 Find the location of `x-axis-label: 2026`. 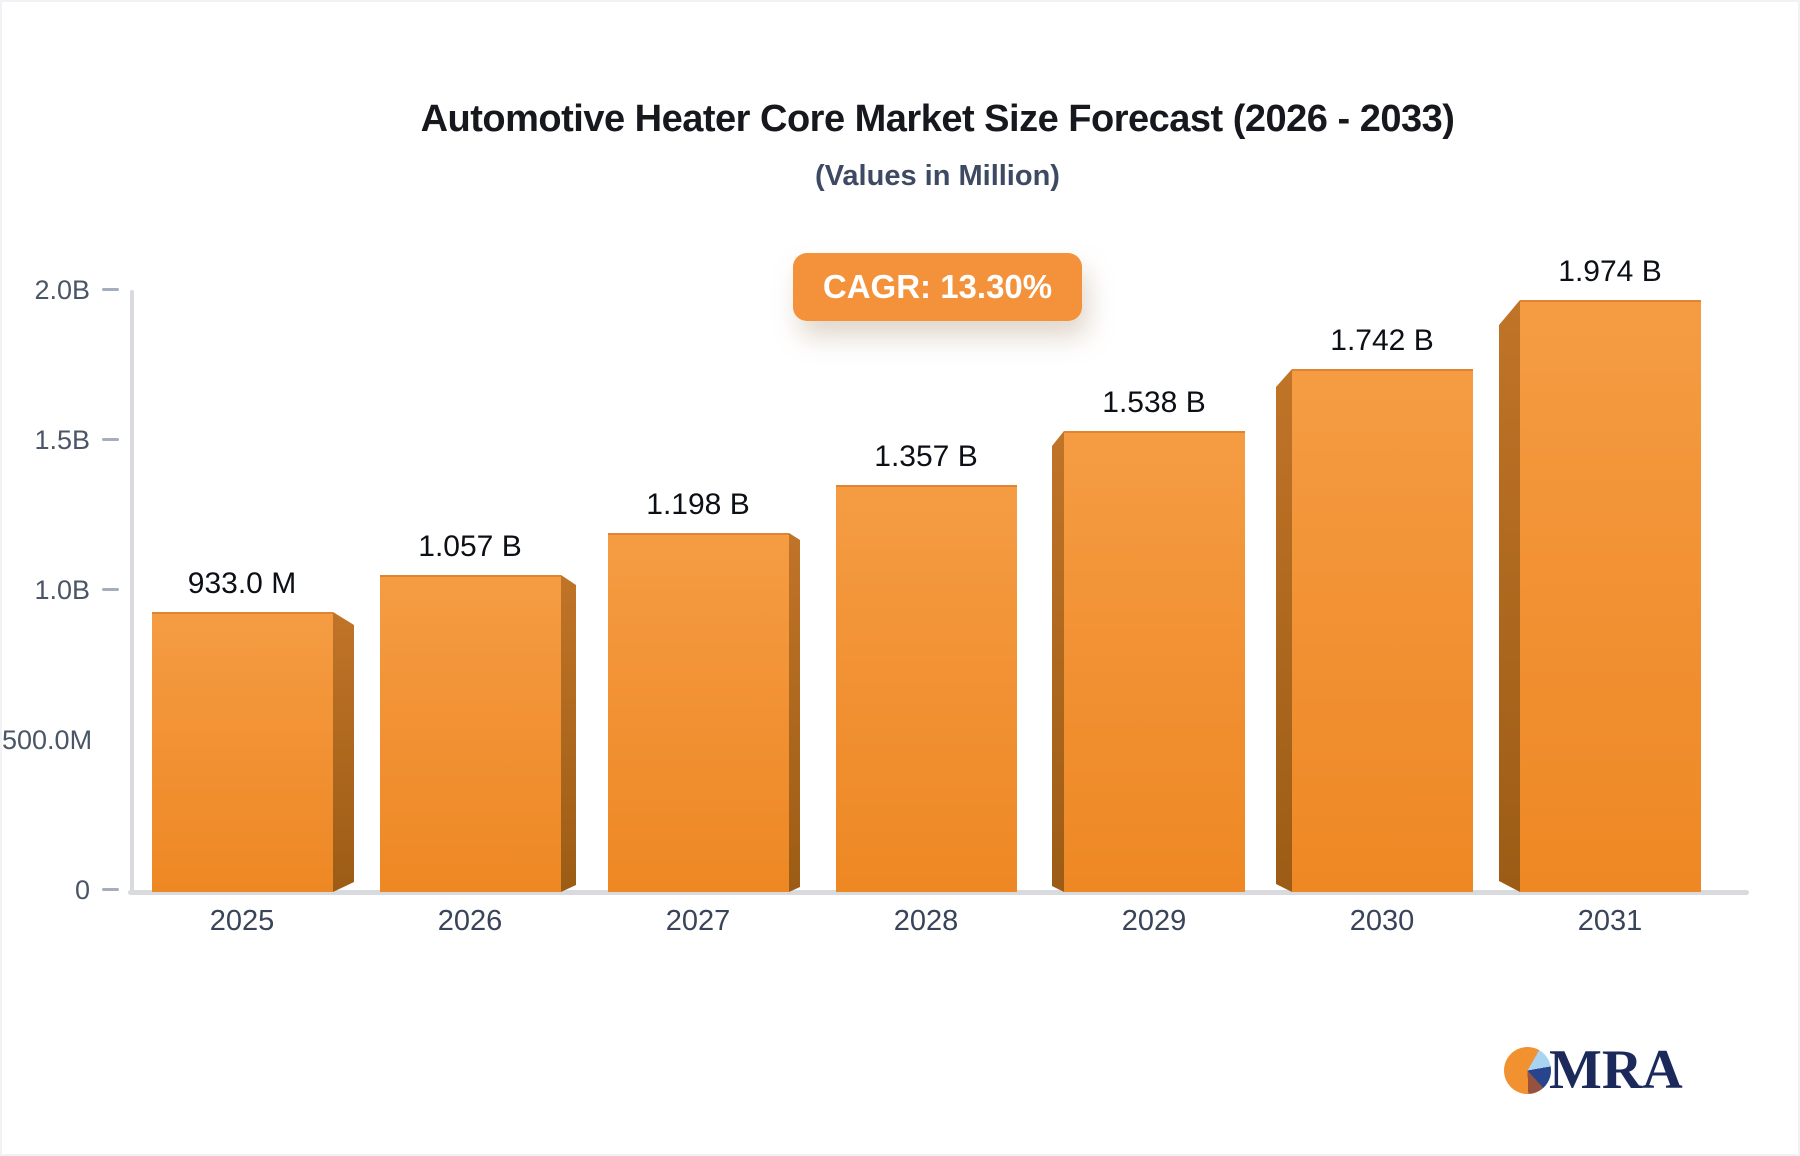

x-axis-label: 2026 is located at coordinates (470, 921).